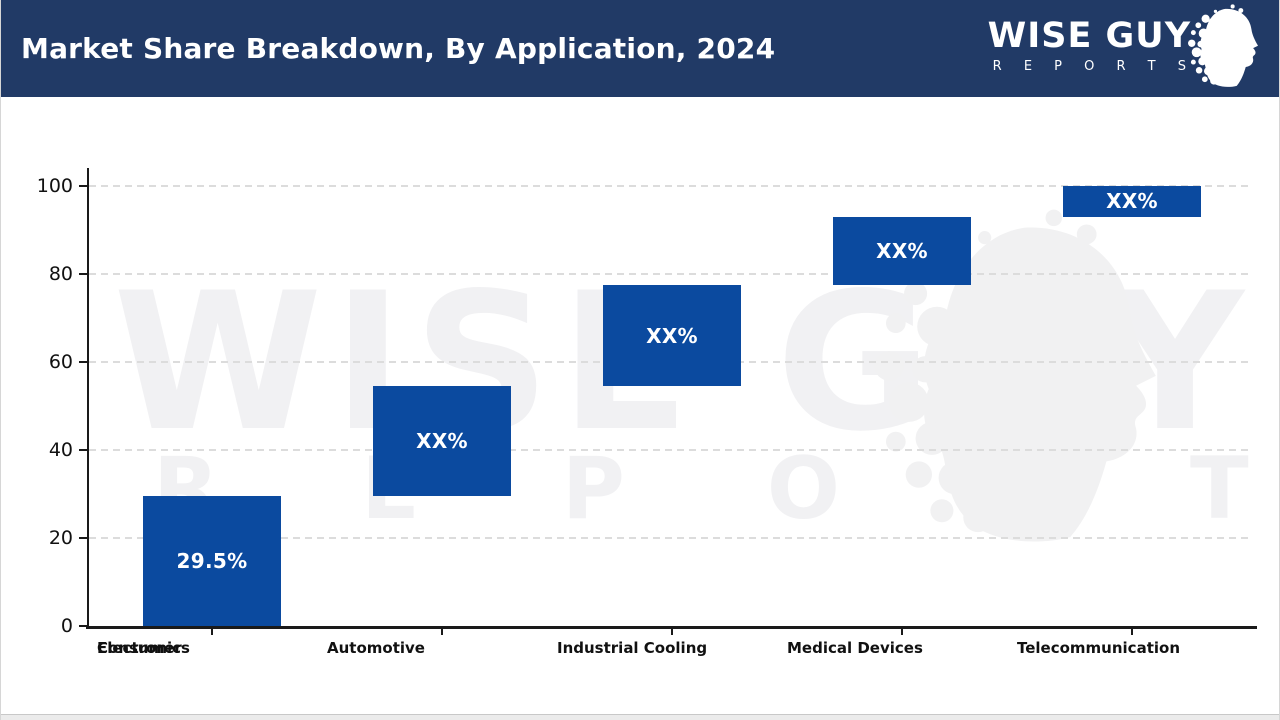 This screenshot has width=1280, height=720. I want to click on y-tick-label: 100, so click(54, 186).